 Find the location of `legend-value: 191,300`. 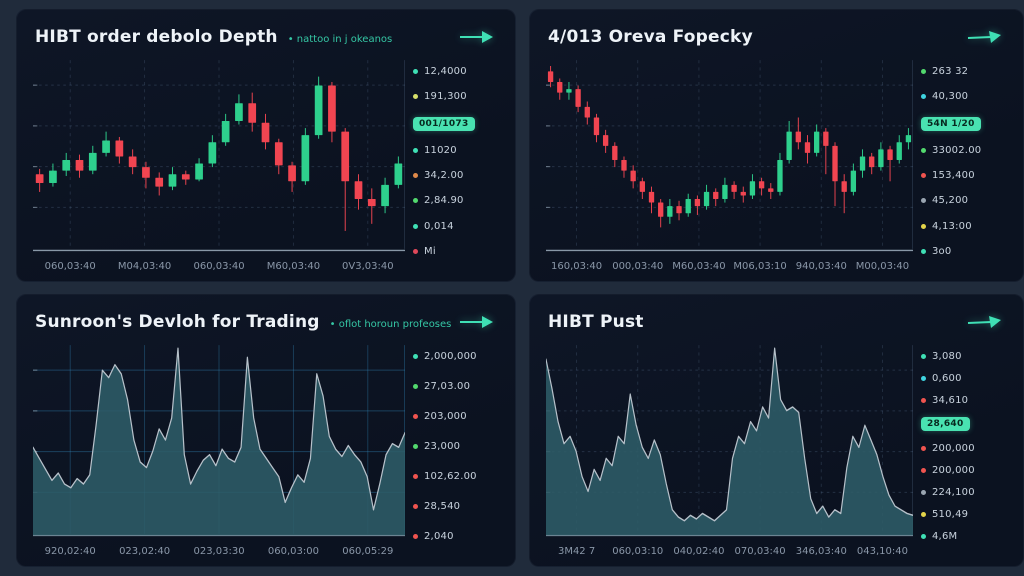

legend-value: 191,300 is located at coordinates (445, 97).